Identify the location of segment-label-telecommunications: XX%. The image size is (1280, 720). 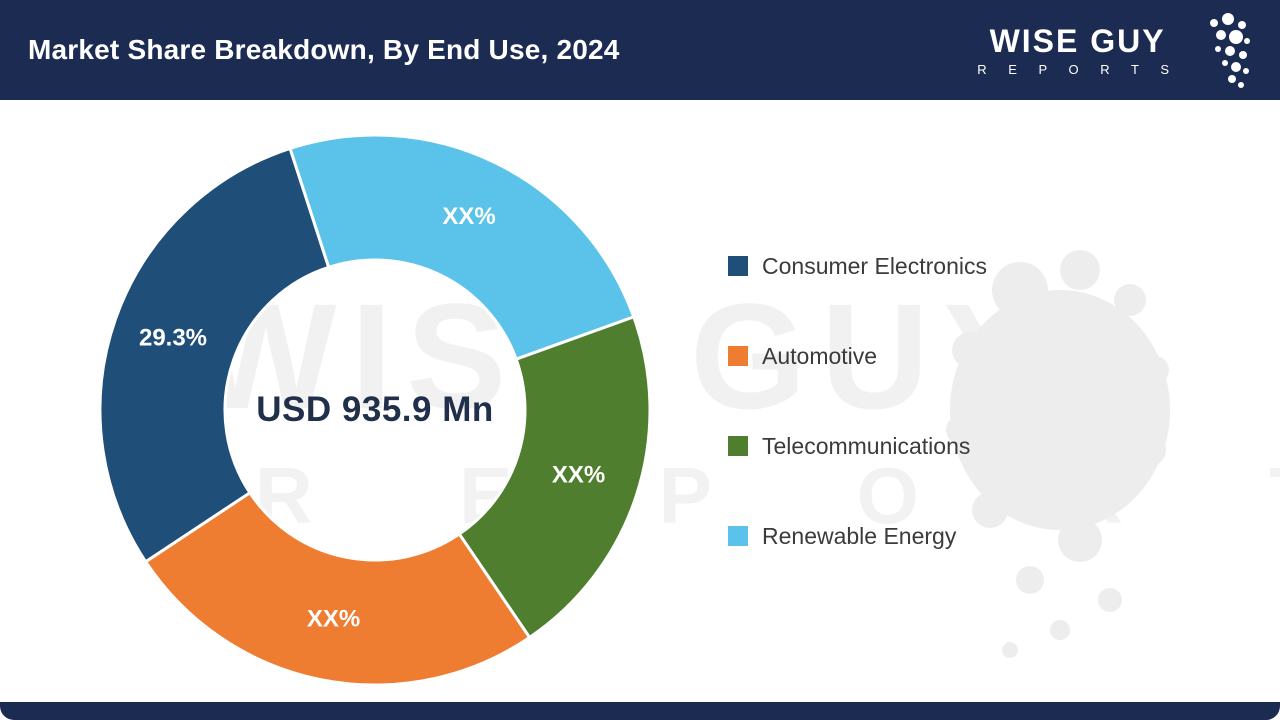
(578, 474).